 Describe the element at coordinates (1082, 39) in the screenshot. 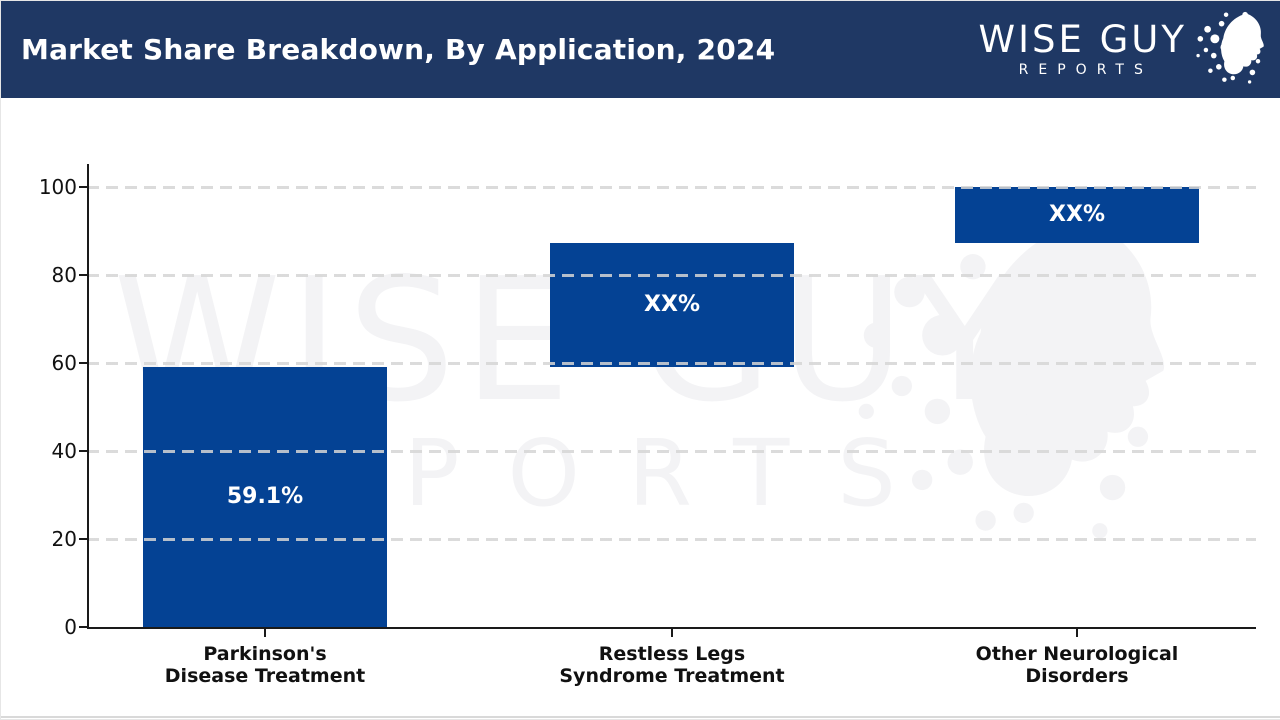

I see `logo-wordmark: WISE GUY` at that location.